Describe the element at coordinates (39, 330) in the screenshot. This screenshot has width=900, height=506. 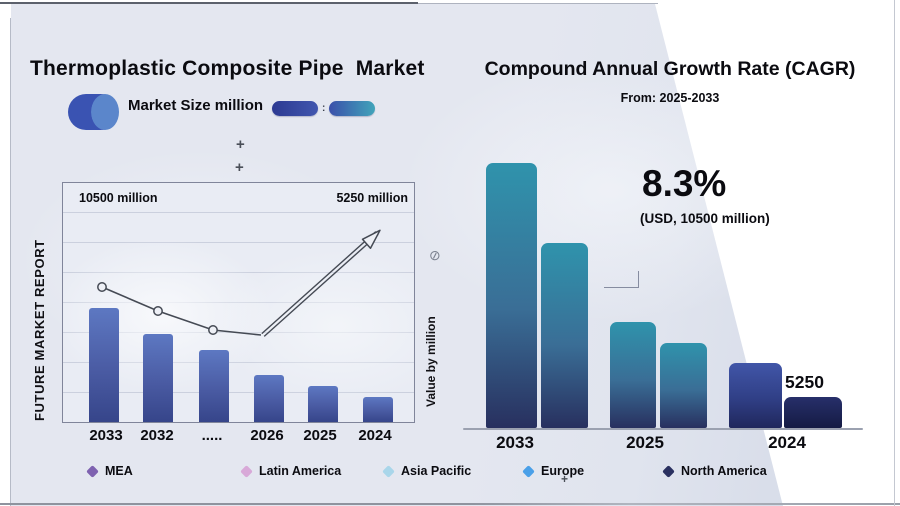
I see `watermark-vertical-text: FUTURE MARKET REPORT` at that location.